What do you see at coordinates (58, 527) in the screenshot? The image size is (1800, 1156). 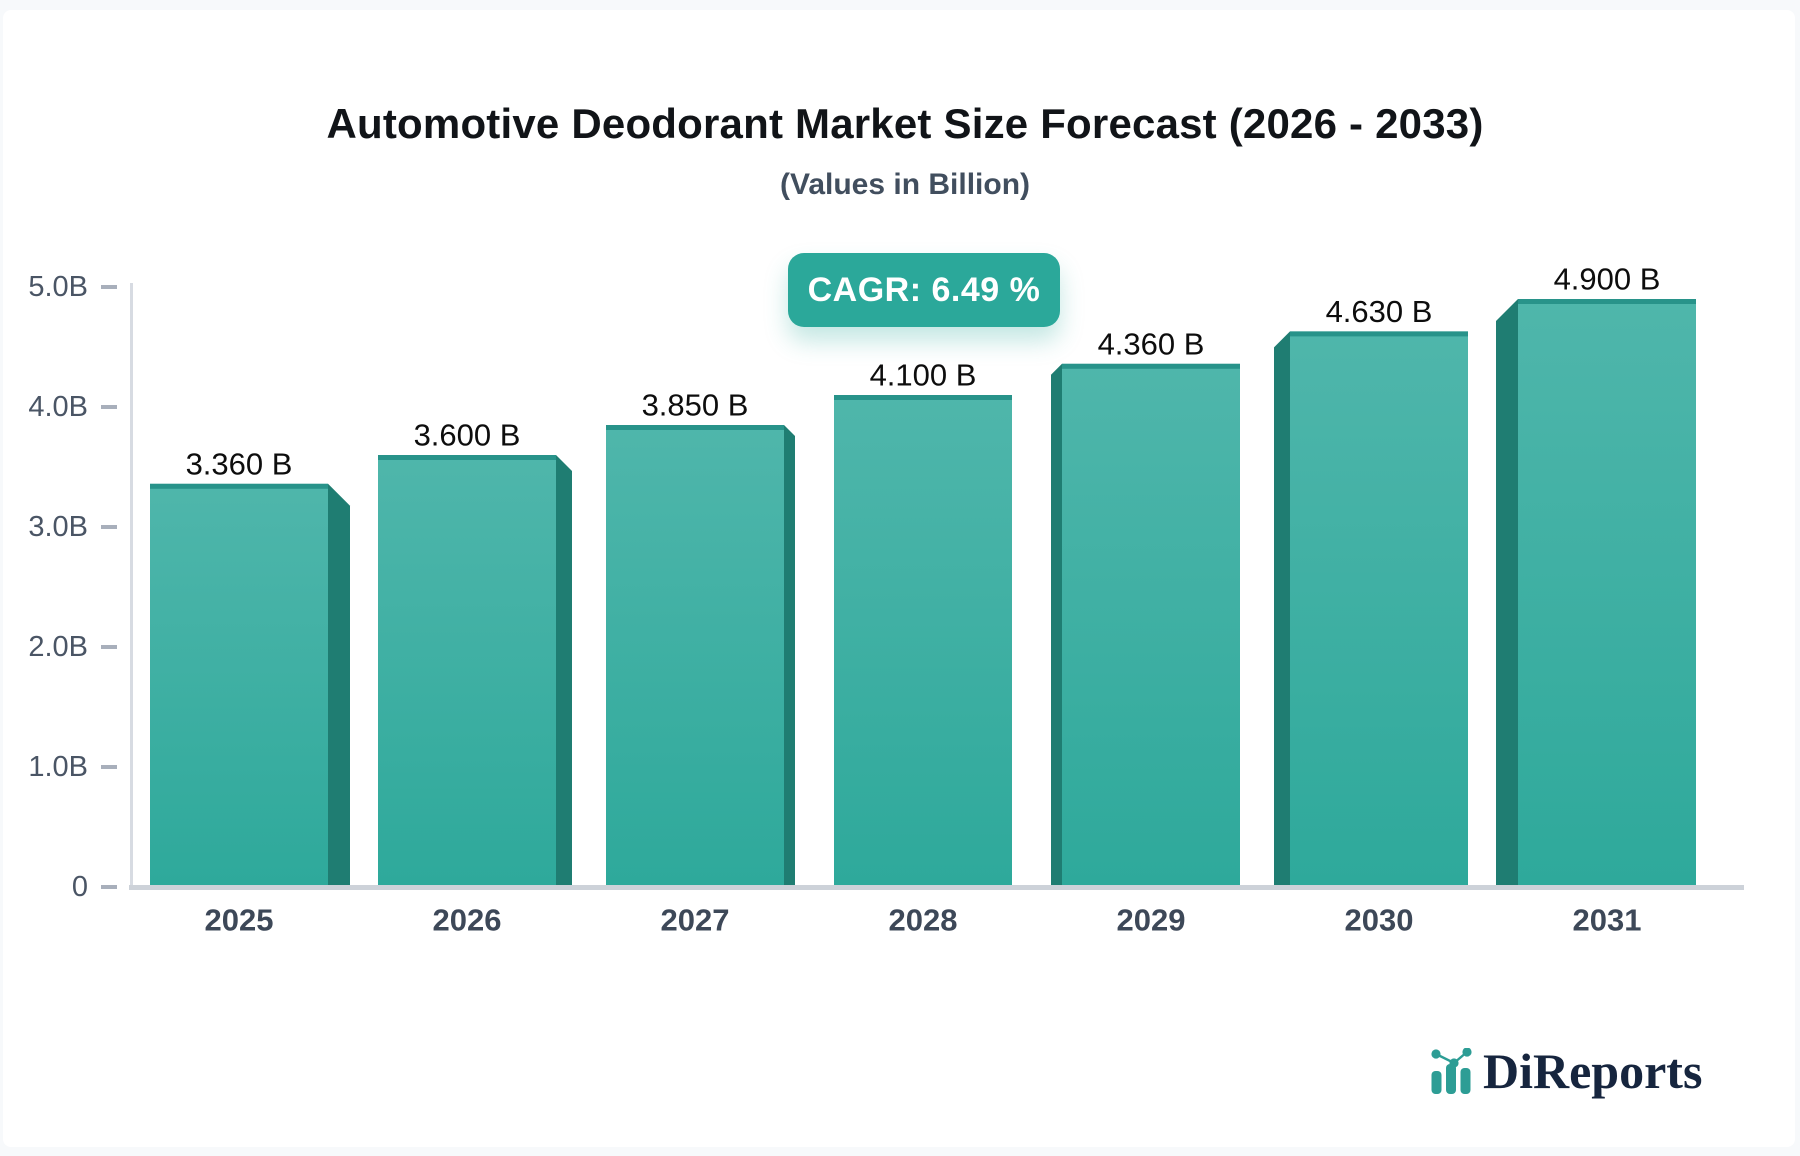 I see `y-axis-label: 3.0B` at bounding box center [58, 527].